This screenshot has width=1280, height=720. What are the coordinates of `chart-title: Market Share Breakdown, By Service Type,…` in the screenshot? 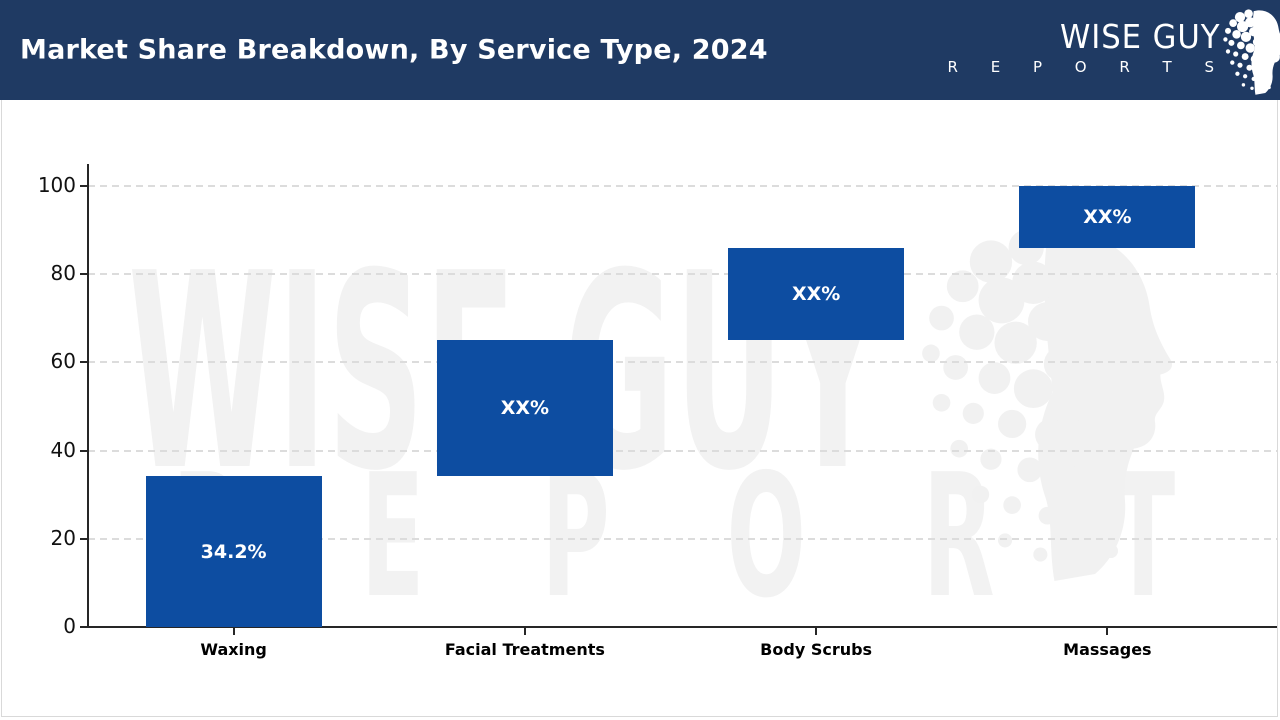 It's located at (394, 50).